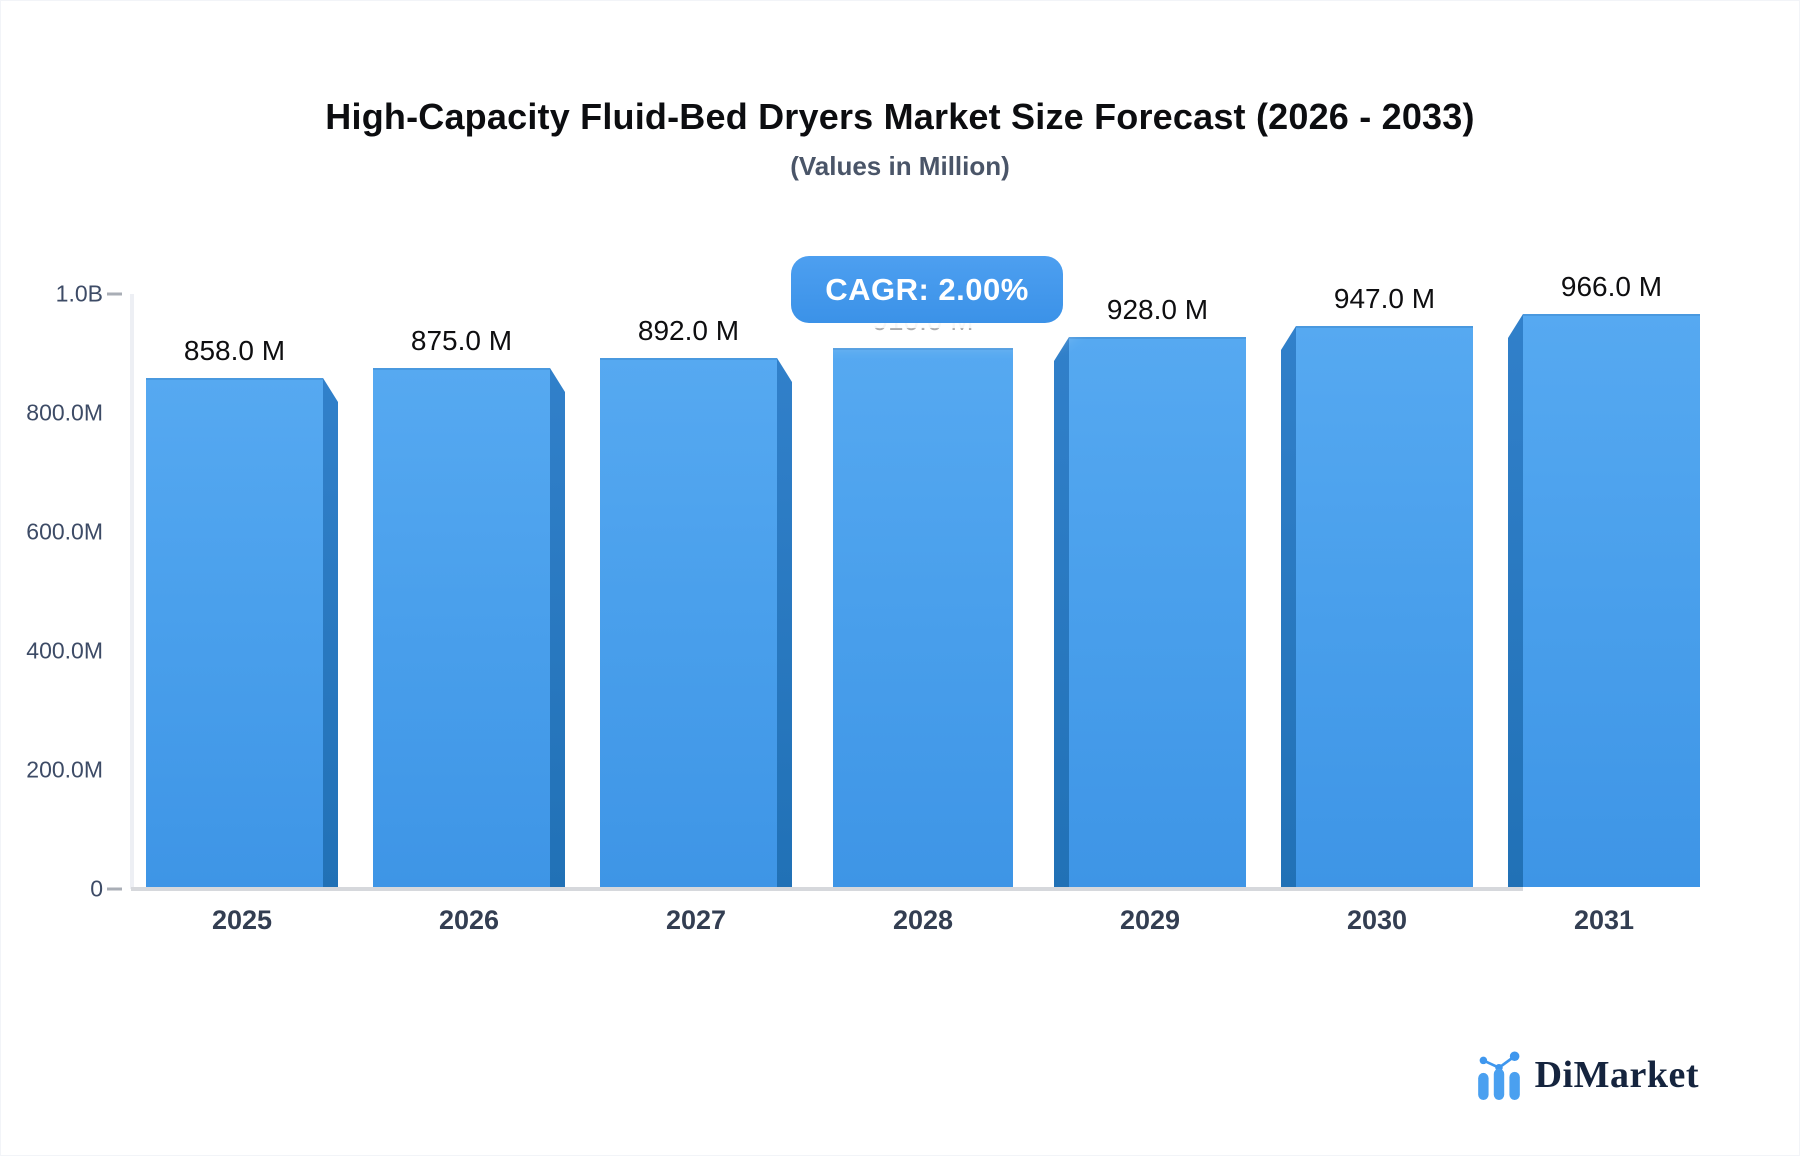 Image resolution: width=1800 pixels, height=1156 pixels. I want to click on bar-2030, so click(1384, 606).